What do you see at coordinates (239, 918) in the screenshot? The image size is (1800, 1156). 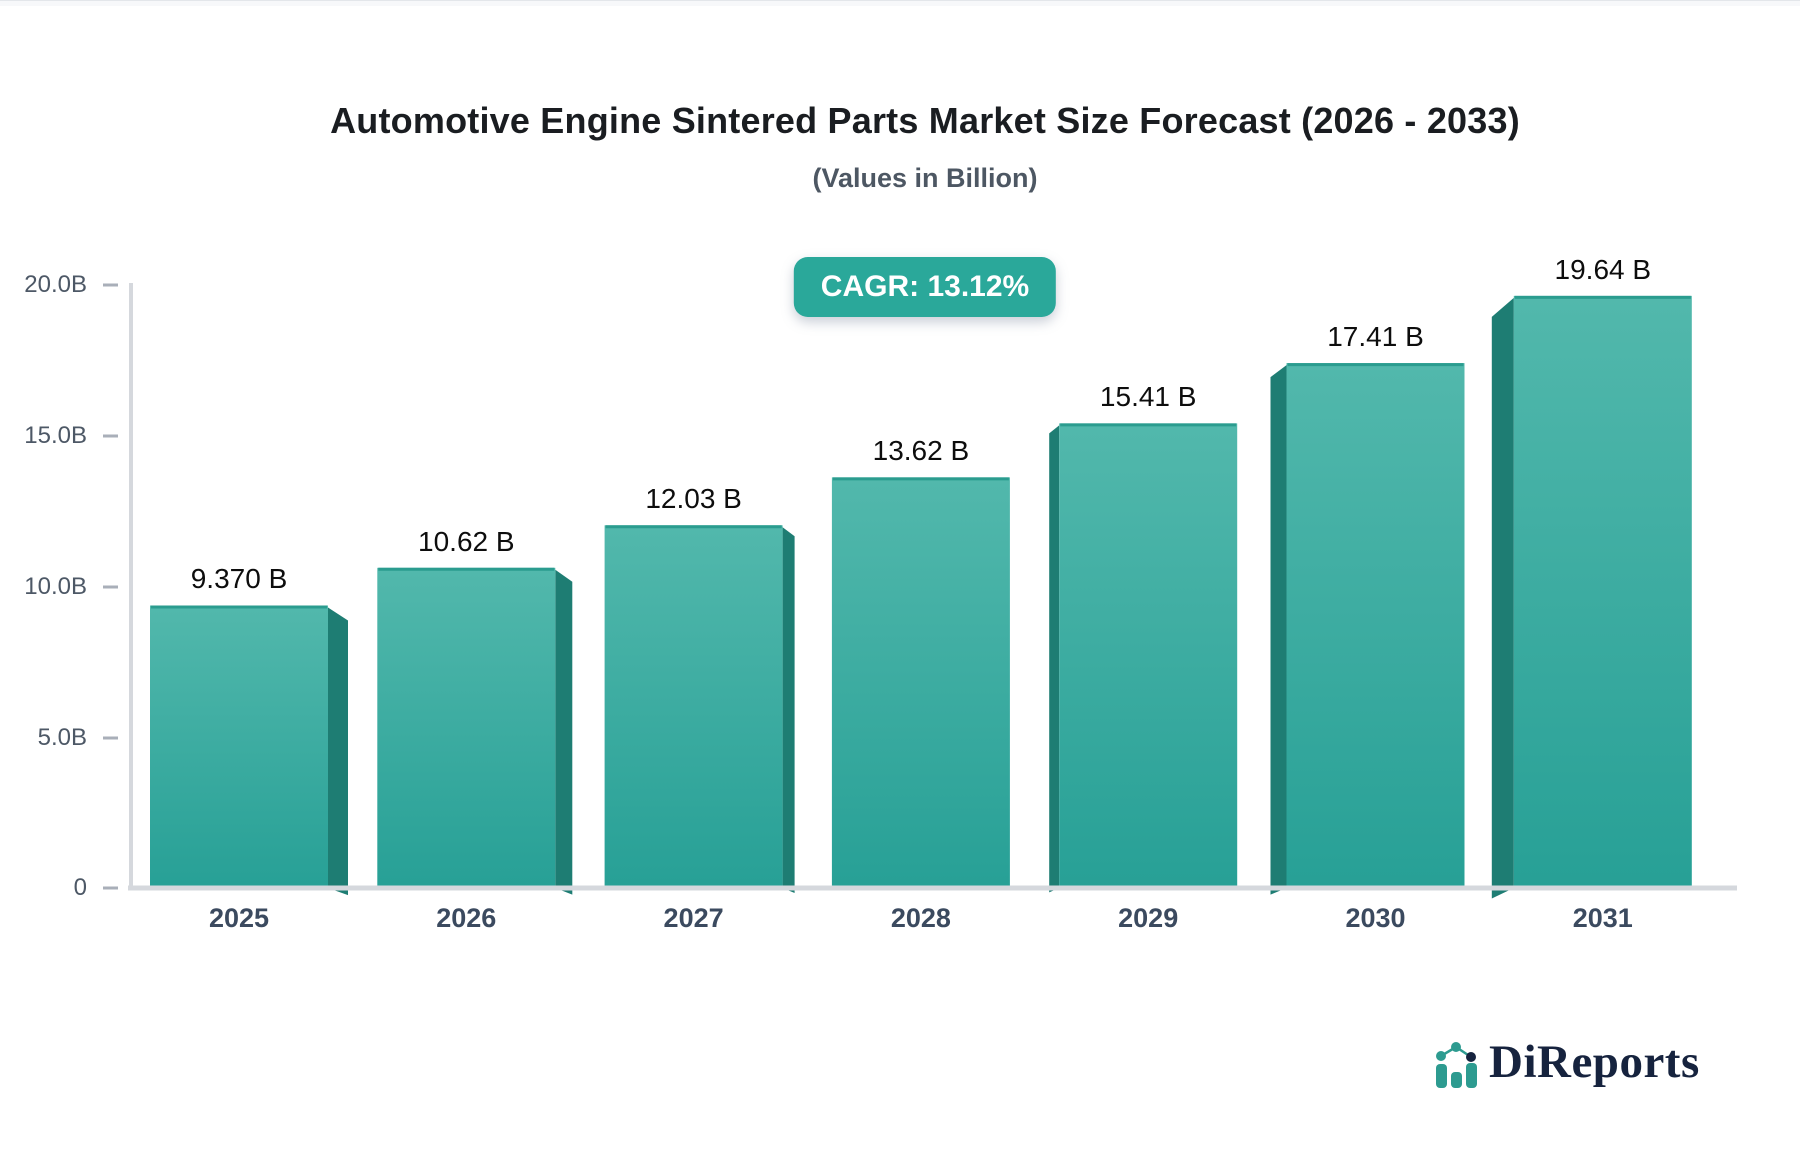 I see `x-axis-label: 2025` at bounding box center [239, 918].